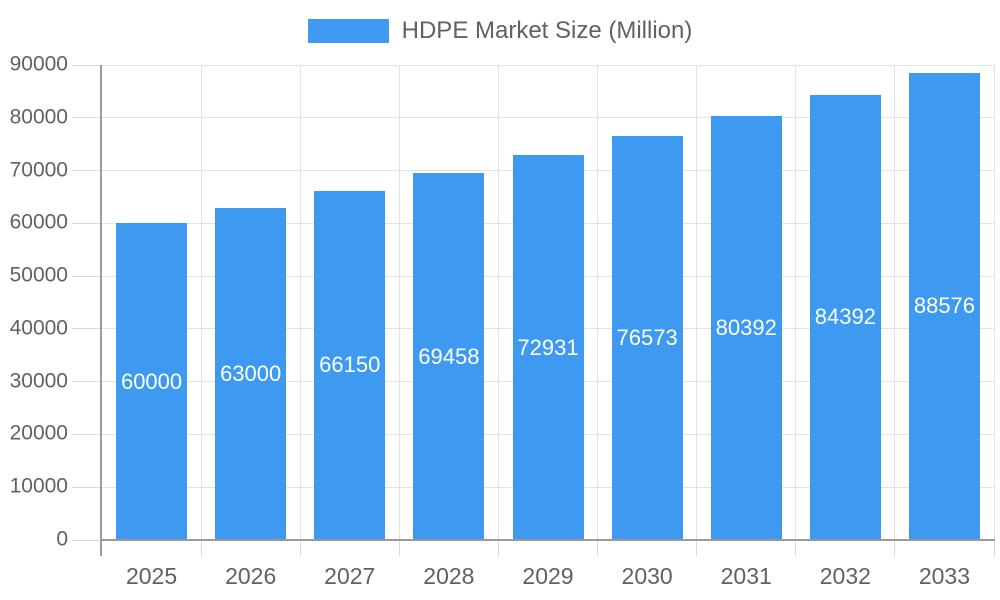 The image size is (1000, 600). Describe the element at coordinates (350, 576) in the screenshot. I see `x-axis-label-2027: 2027` at that location.